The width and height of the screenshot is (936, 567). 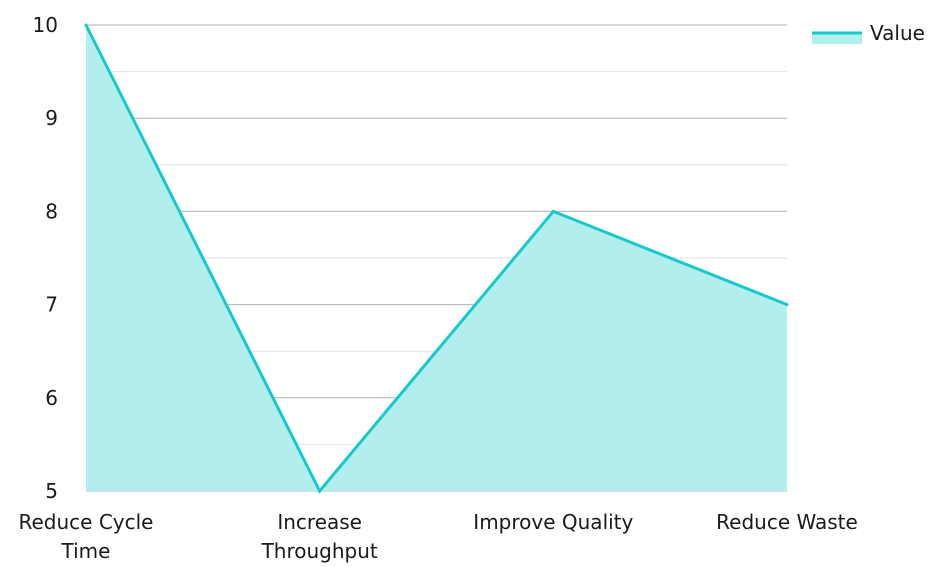 I want to click on legend-swatch-value, so click(x=837, y=38).